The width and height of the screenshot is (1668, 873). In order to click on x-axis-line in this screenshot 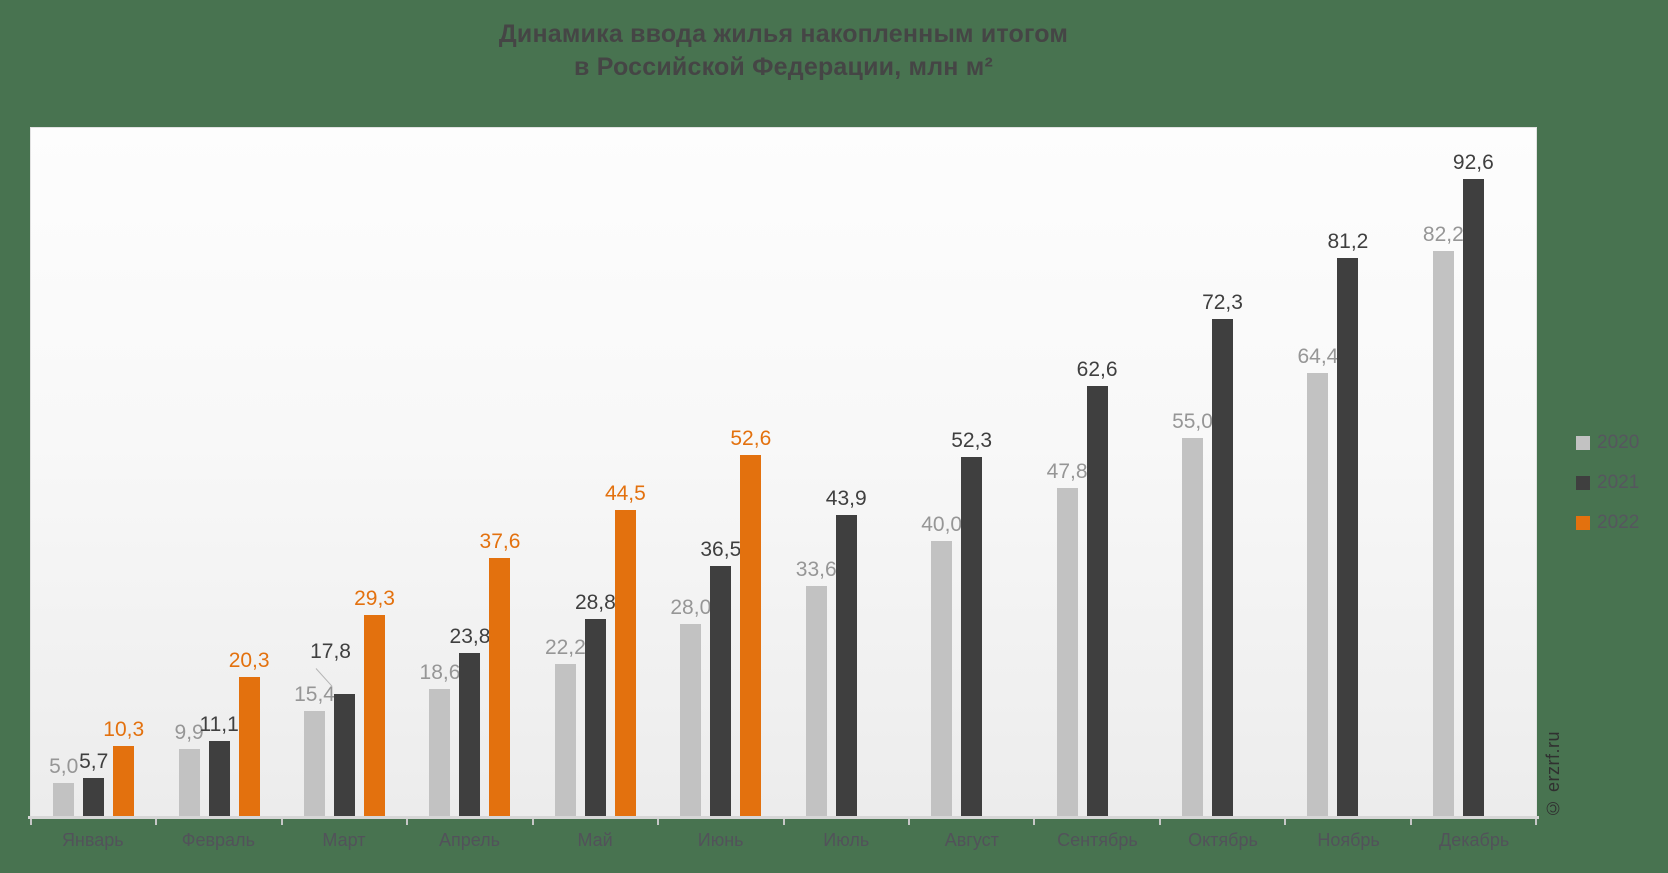, I will do `click(783, 817)`.